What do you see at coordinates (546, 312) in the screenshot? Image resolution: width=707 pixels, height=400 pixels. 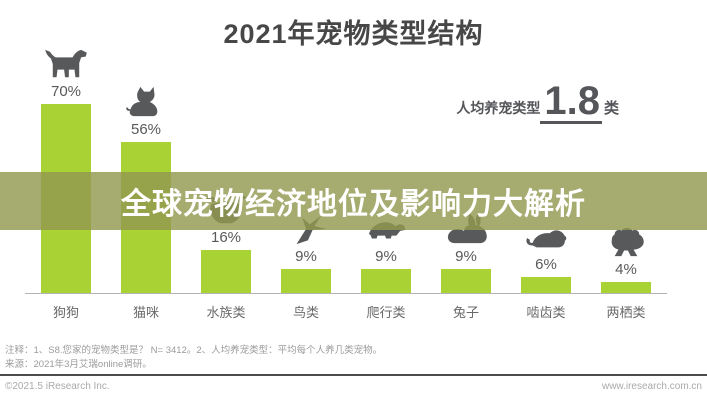 I see `category-label: 啮齿类` at bounding box center [546, 312].